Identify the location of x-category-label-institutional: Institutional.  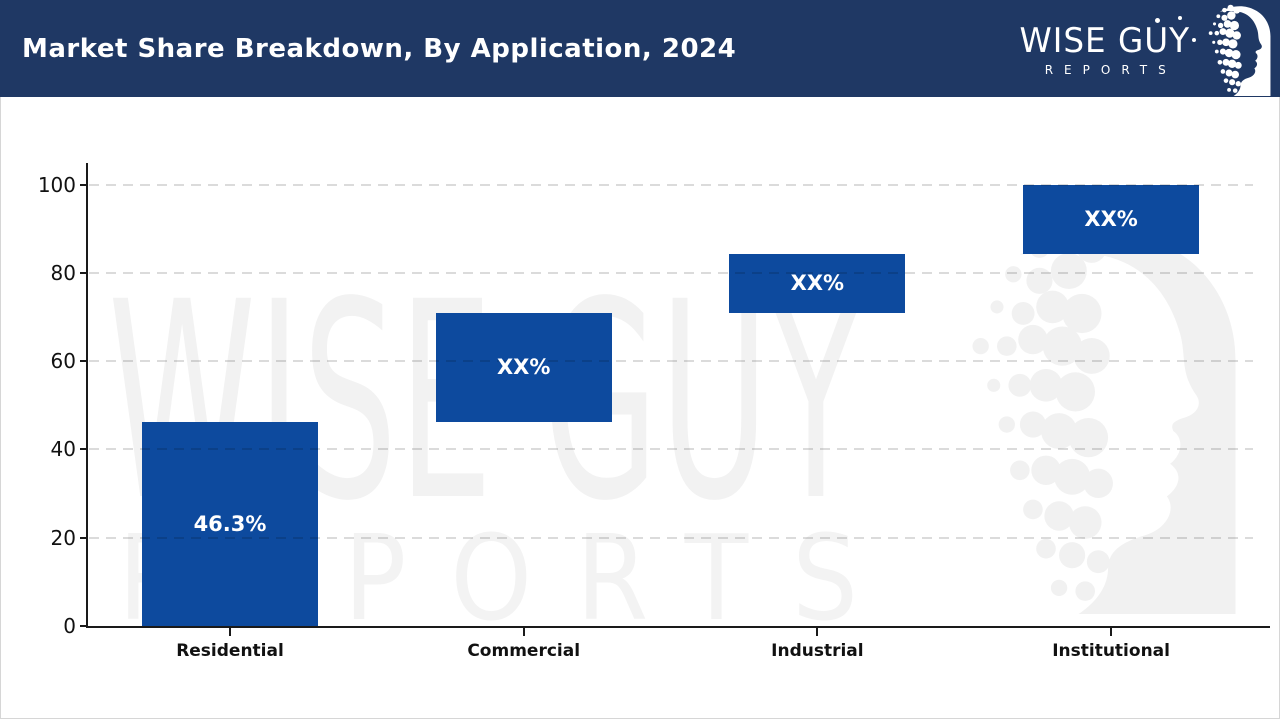
(1111, 651).